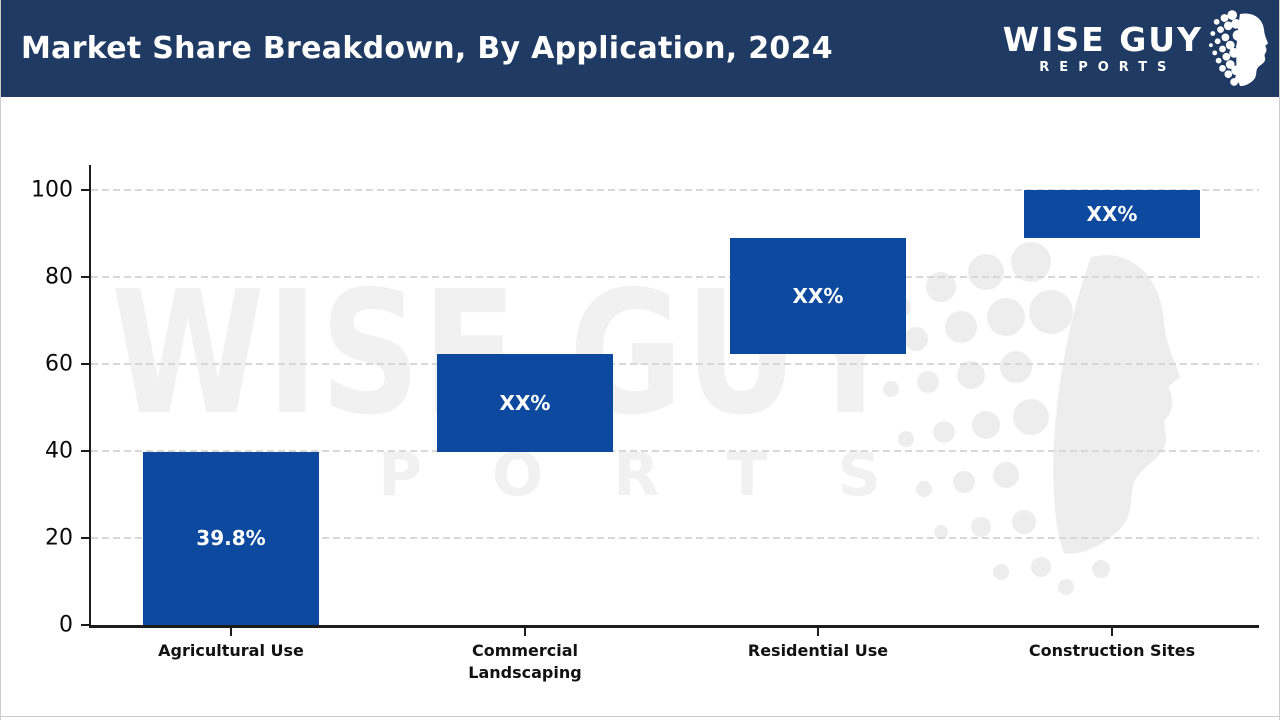 The image size is (1280, 720). What do you see at coordinates (525, 662) in the screenshot?
I see `category-label: Commercial Landscaping` at bounding box center [525, 662].